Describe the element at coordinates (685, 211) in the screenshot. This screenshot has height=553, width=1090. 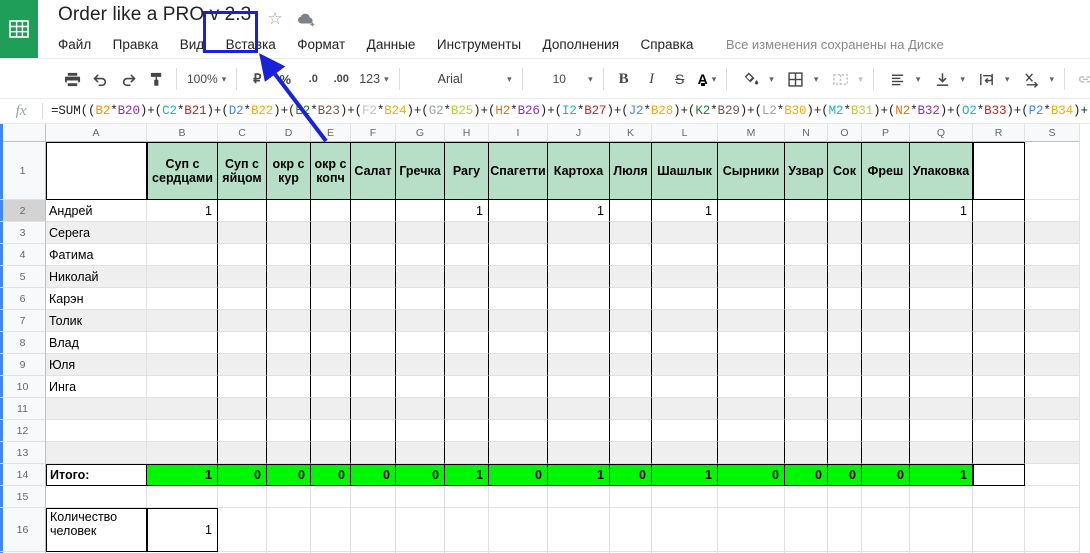
I see `order-cell-1-11: 1` at that location.